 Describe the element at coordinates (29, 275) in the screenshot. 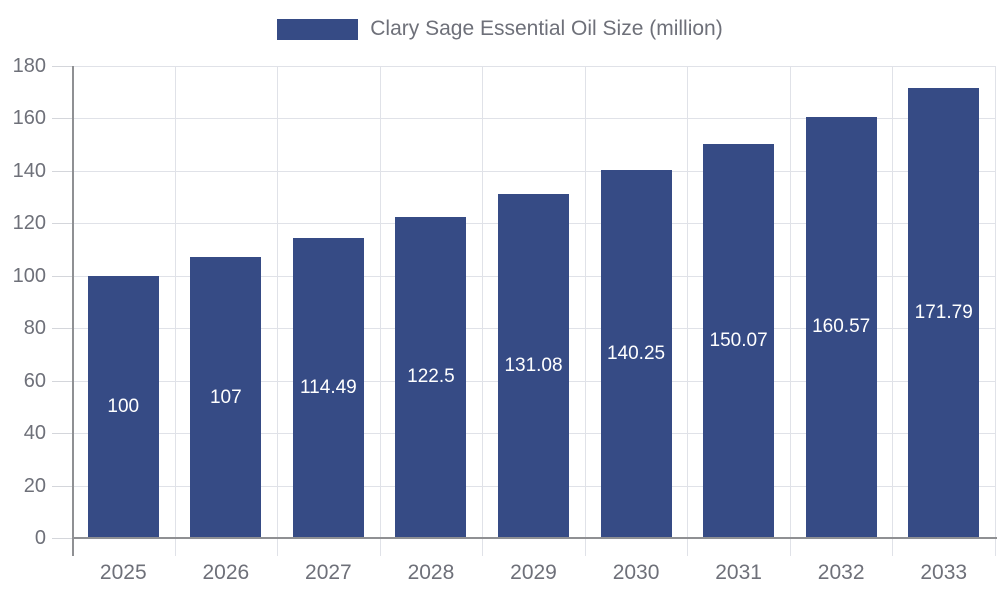

I see `y-axis-tick-label: 100` at that location.